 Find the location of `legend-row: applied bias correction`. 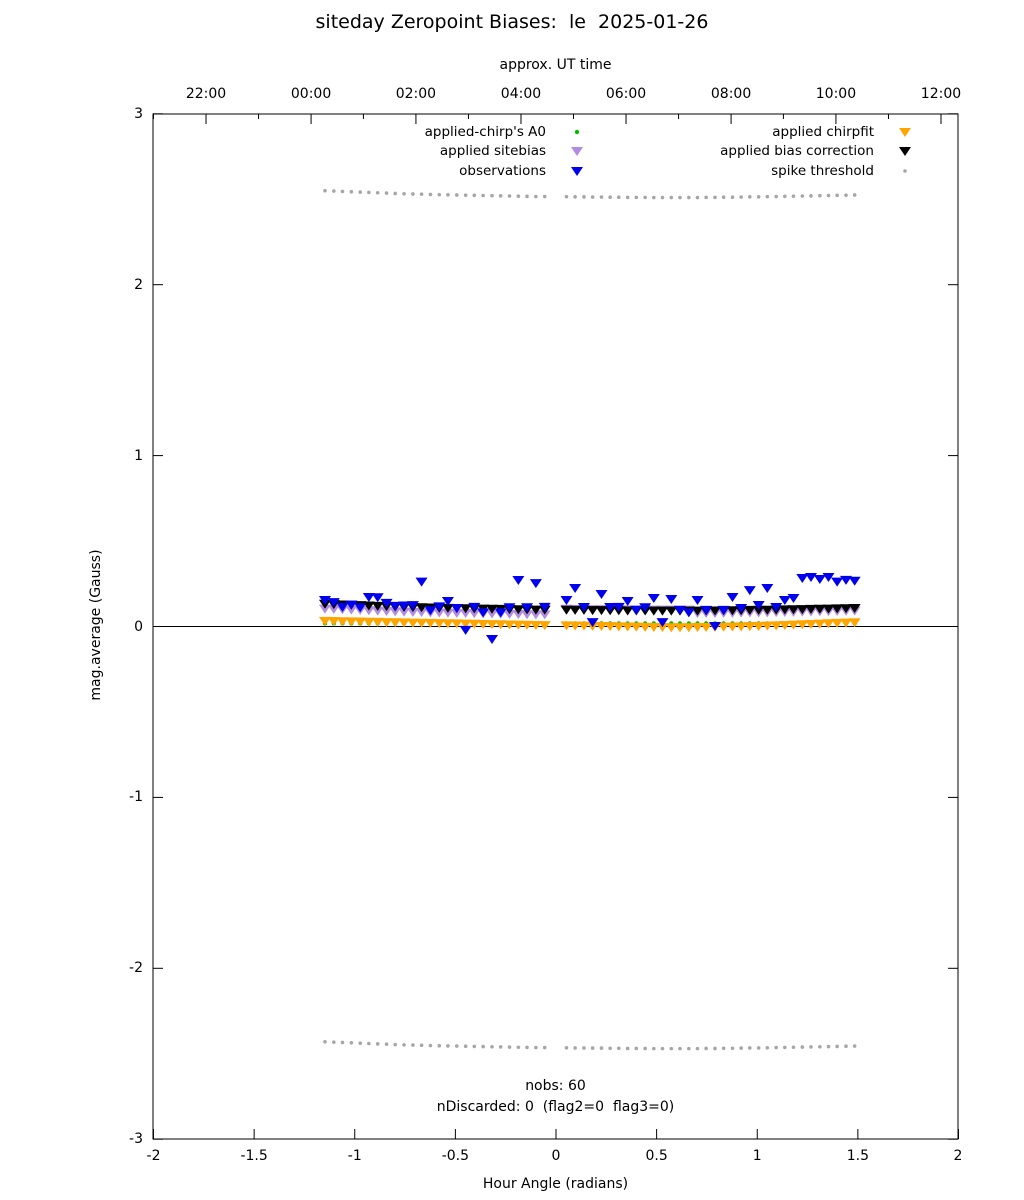

legend-row: applied bias correction is located at coordinates (816, 152).